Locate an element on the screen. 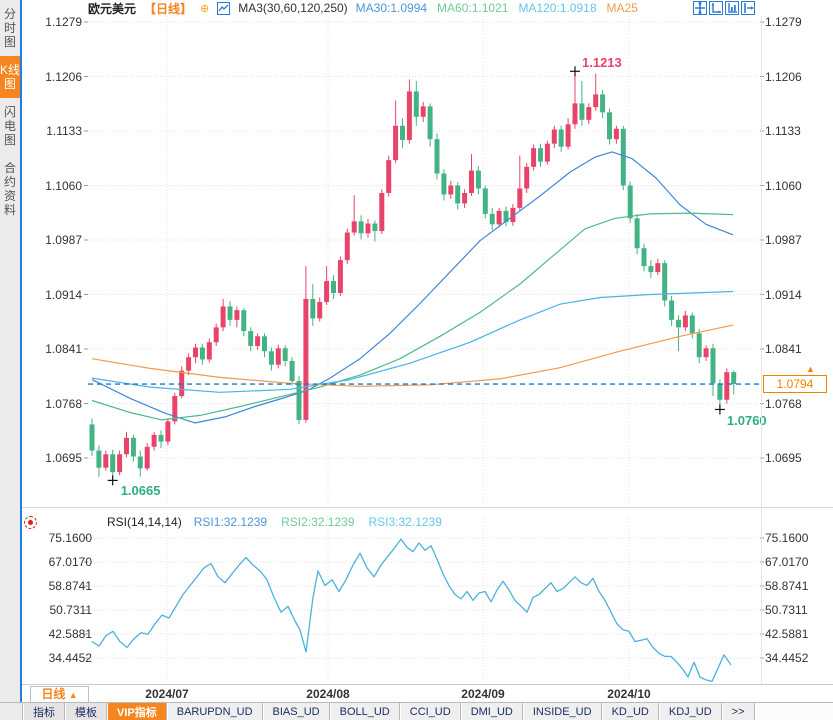 The image size is (833, 720). ma-value-label: MA60:1.1021 is located at coordinates (473, 8).